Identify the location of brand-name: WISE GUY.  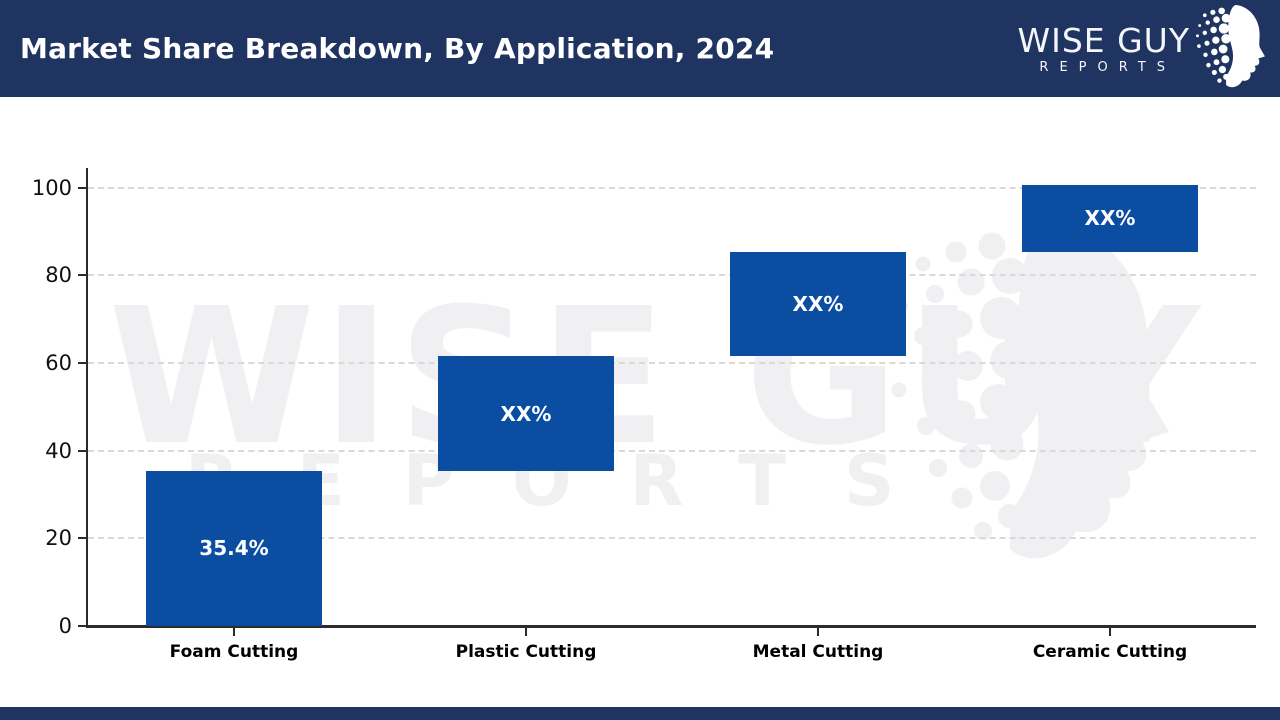
(1103, 40).